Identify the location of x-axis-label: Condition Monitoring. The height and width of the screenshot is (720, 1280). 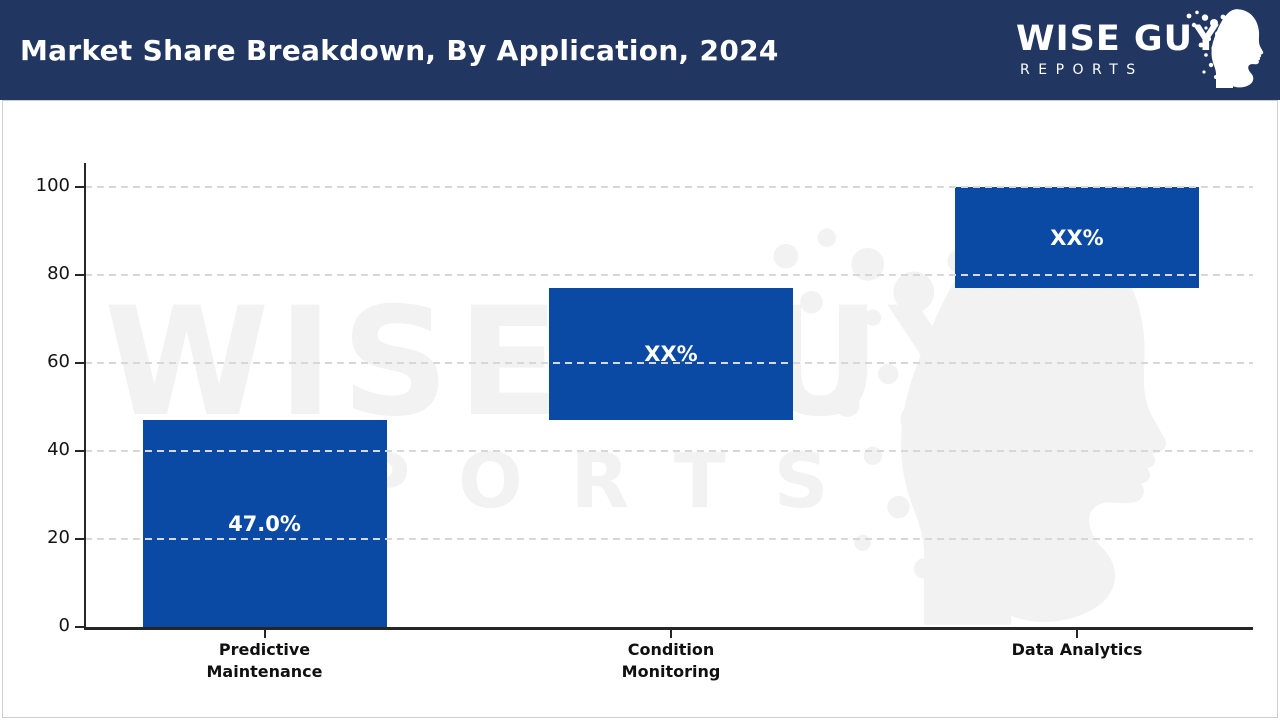
(671, 660).